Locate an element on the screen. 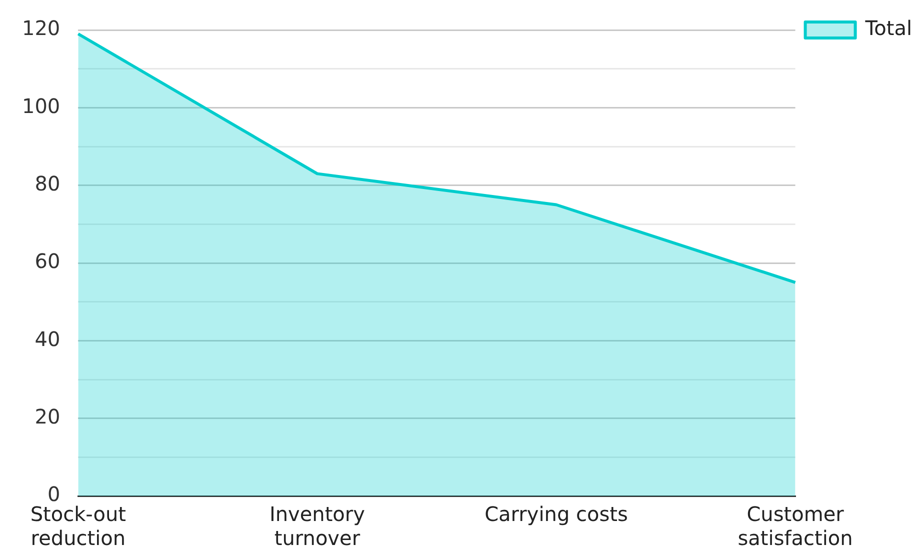 The height and width of the screenshot is (560, 922). x-tick-label: Customer satisfaction is located at coordinates (795, 526).